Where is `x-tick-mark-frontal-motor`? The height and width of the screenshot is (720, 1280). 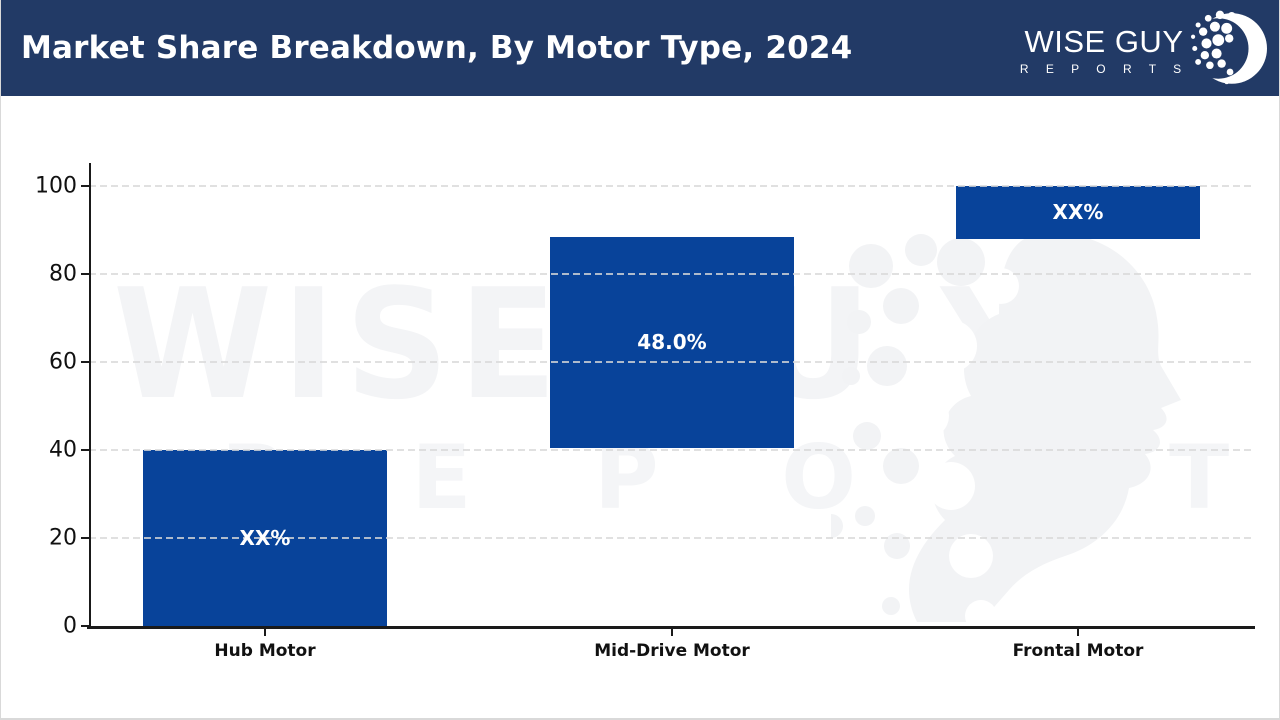
x-tick-mark-frontal-motor is located at coordinates (1078, 632).